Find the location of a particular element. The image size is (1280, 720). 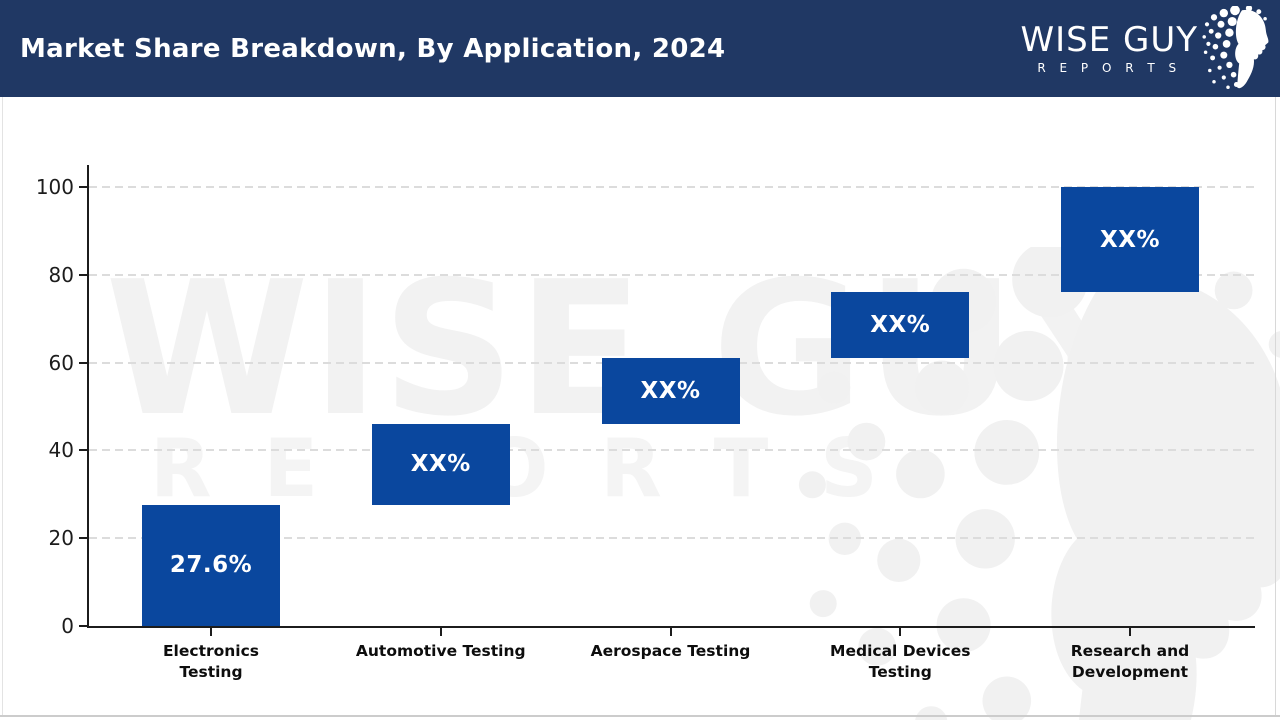

y-tick-label: 20 is located at coordinates (61, 538).